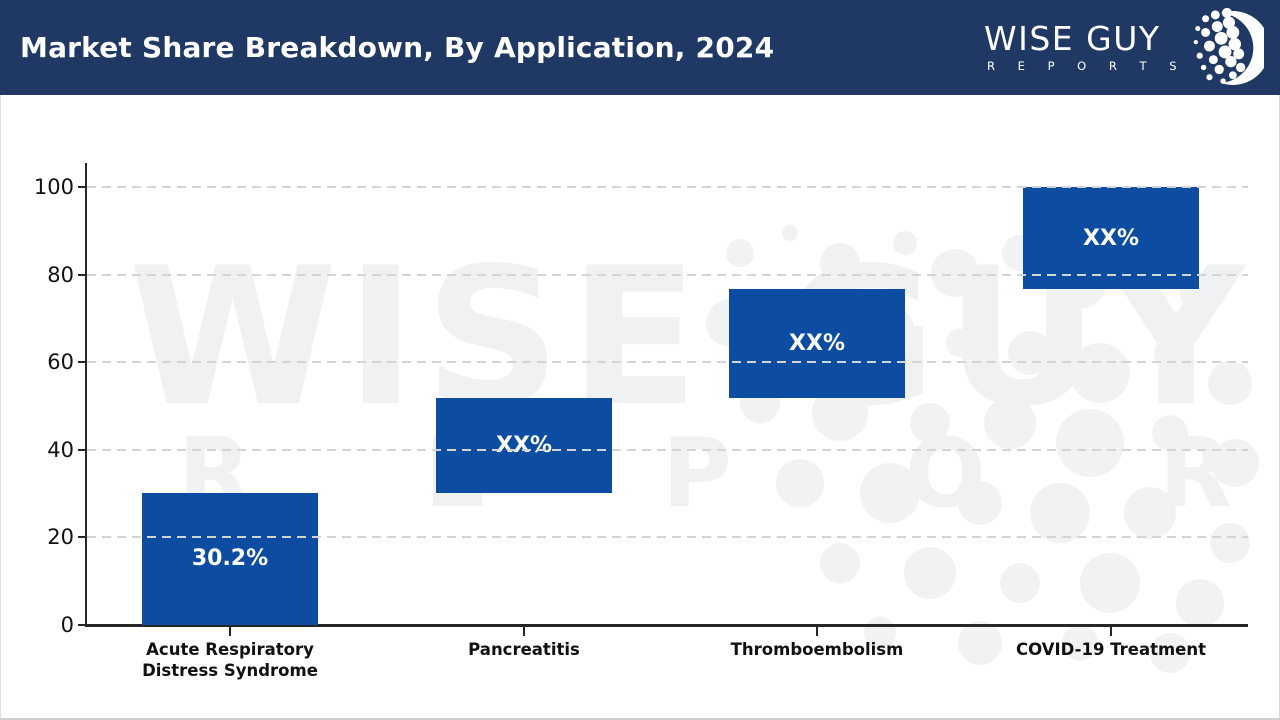 The width and height of the screenshot is (1280, 720). Describe the element at coordinates (60, 537) in the screenshot. I see `y-tick-label: 20` at that location.